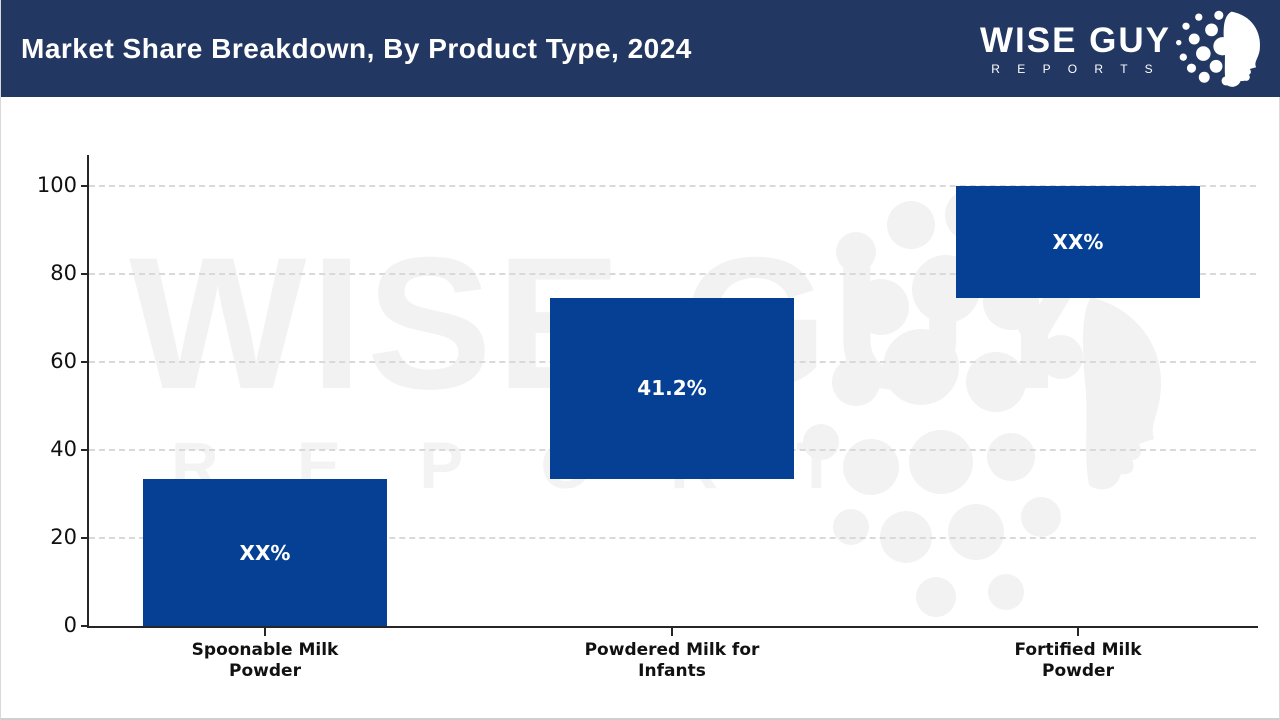  What do you see at coordinates (1218, 48) in the screenshot?
I see `logo-face-icon` at bounding box center [1218, 48].